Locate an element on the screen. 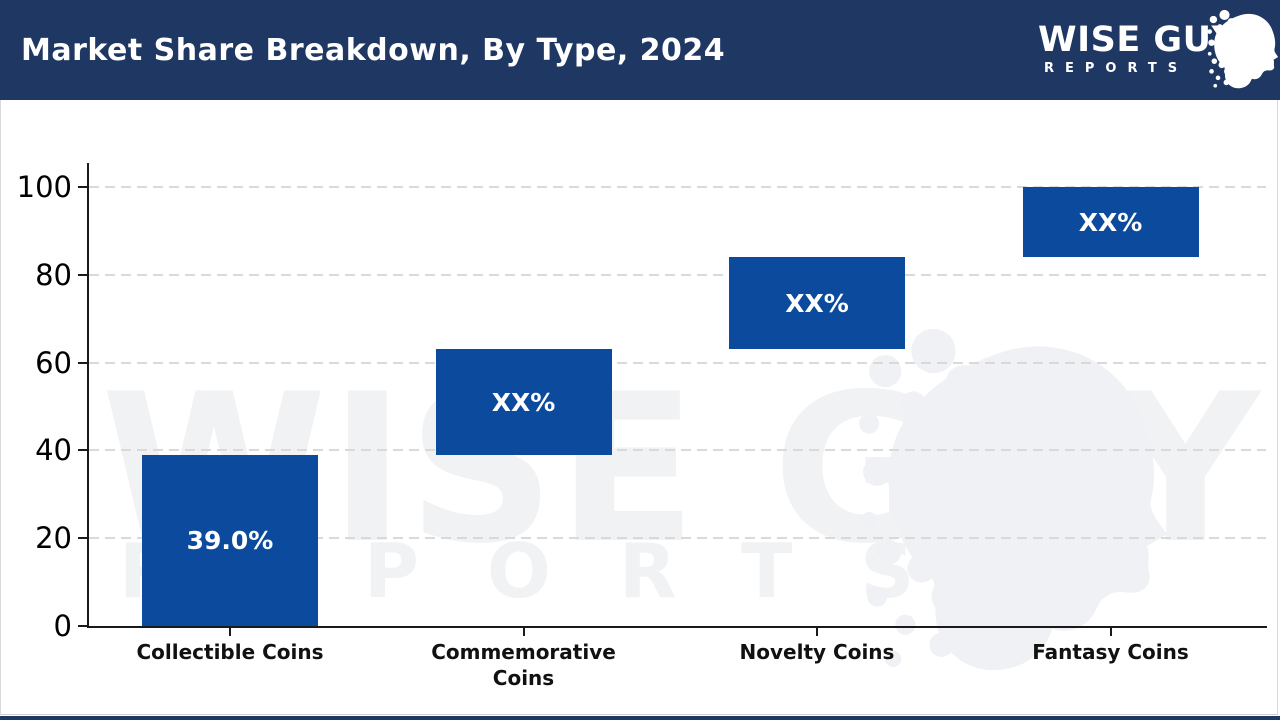 The height and width of the screenshot is (720, 1280). bar-commemorative-coins: XX% is located at coordinates (523, 402).